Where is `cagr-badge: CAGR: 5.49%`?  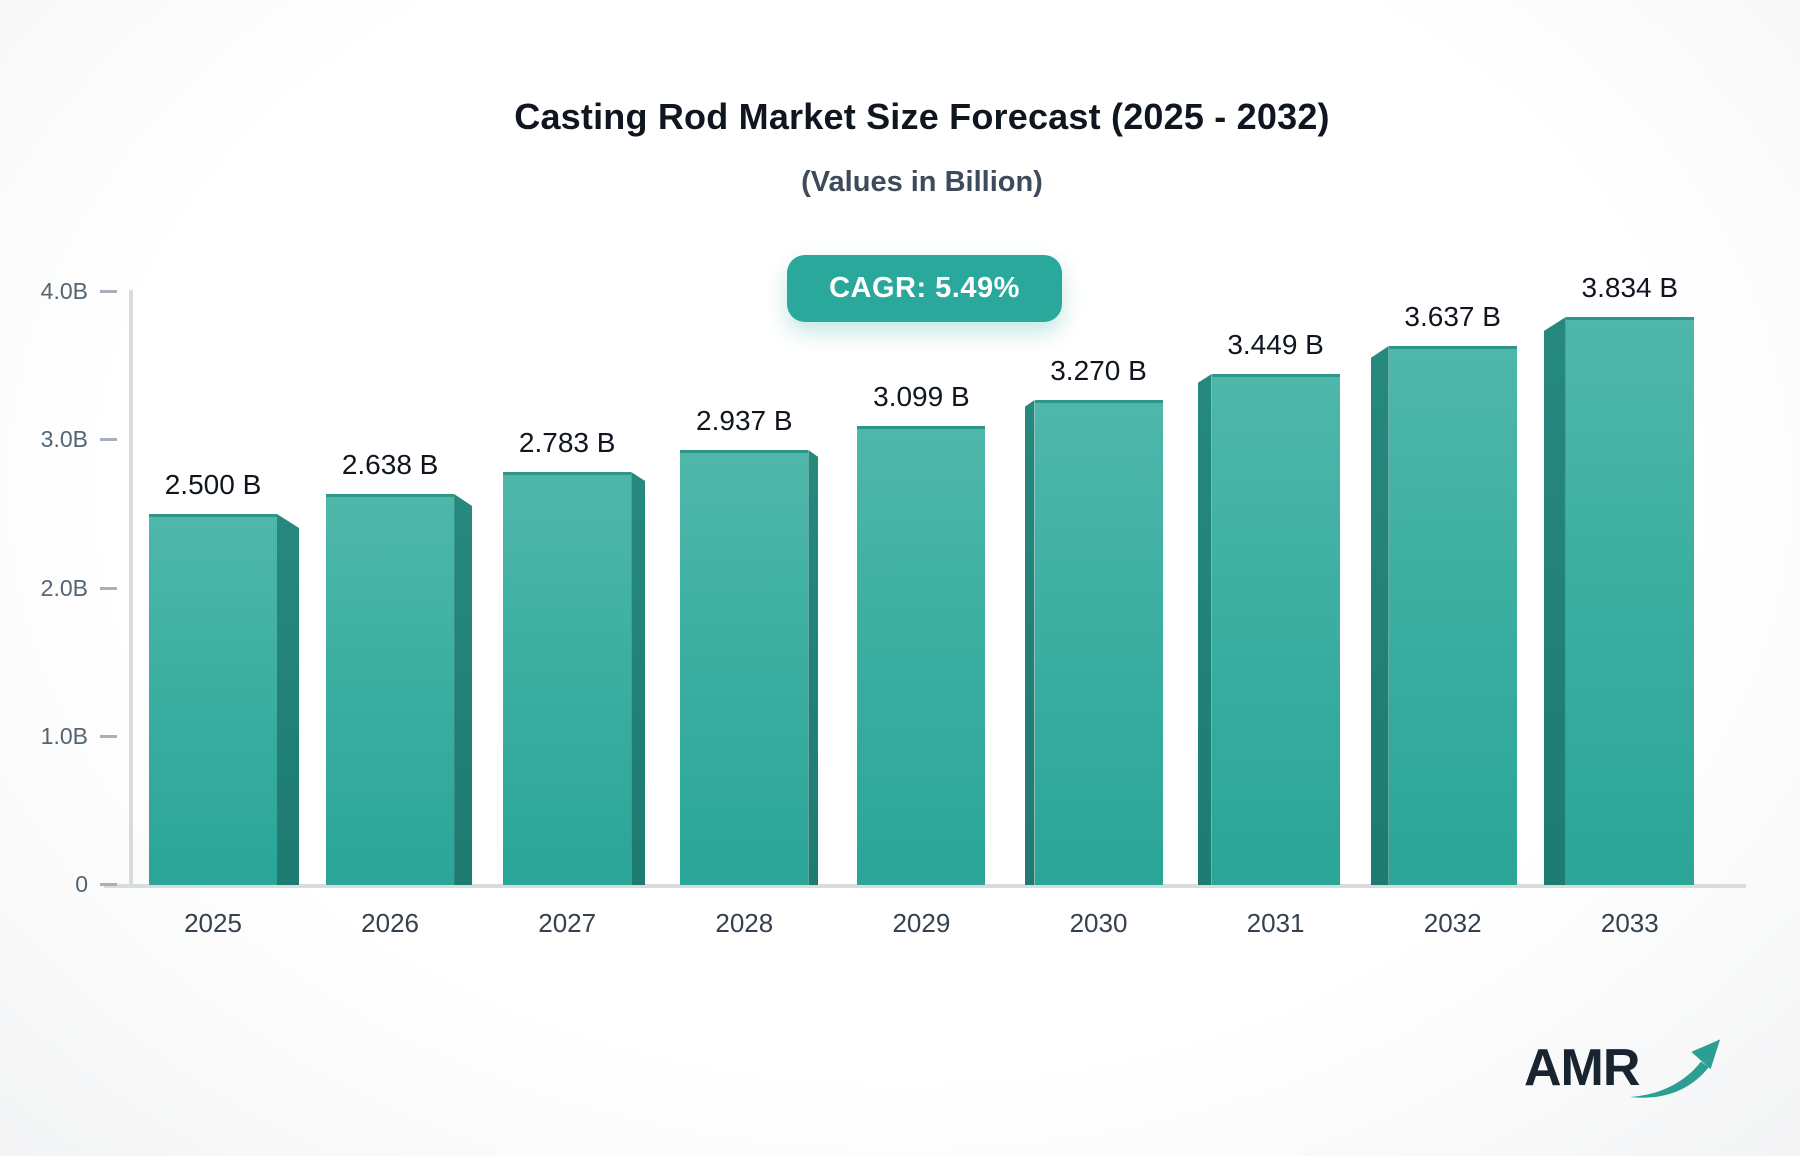
cagr-badge: CAGR: 5.49% is located at coordinates (924, 288).